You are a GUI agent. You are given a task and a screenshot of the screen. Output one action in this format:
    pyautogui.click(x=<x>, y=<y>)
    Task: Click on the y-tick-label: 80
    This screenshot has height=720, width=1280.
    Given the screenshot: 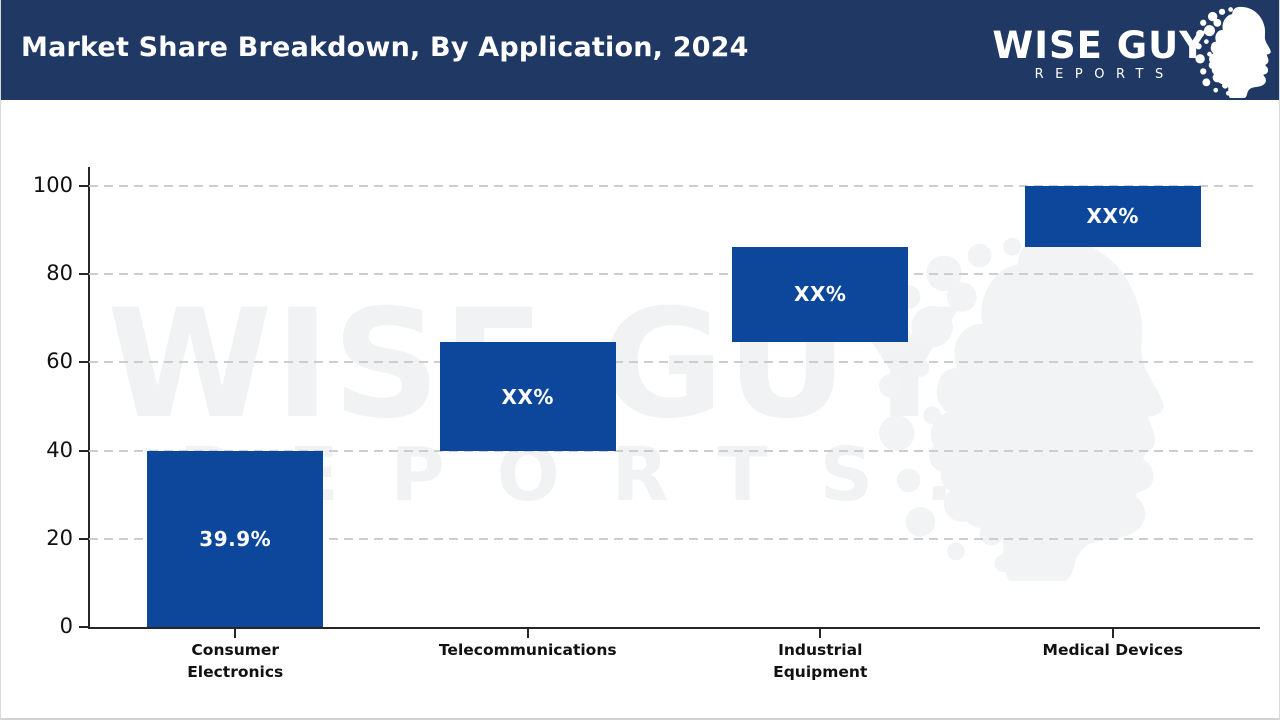 What is the action you would take?
    pyautogui.click(x=59, y=273)
    